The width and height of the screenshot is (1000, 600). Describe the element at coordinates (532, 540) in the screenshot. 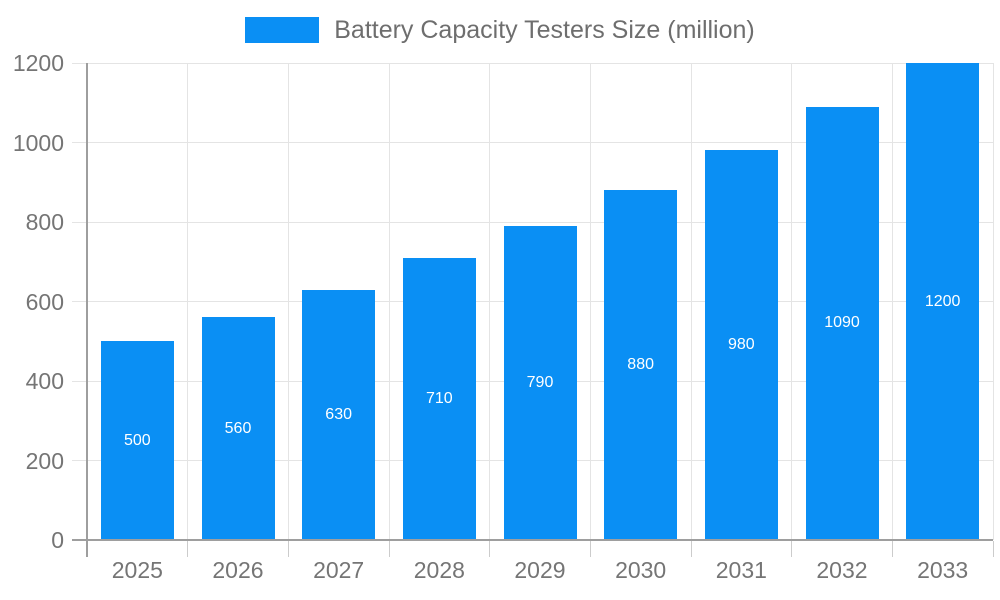

I see `x-axis-line` at that location.